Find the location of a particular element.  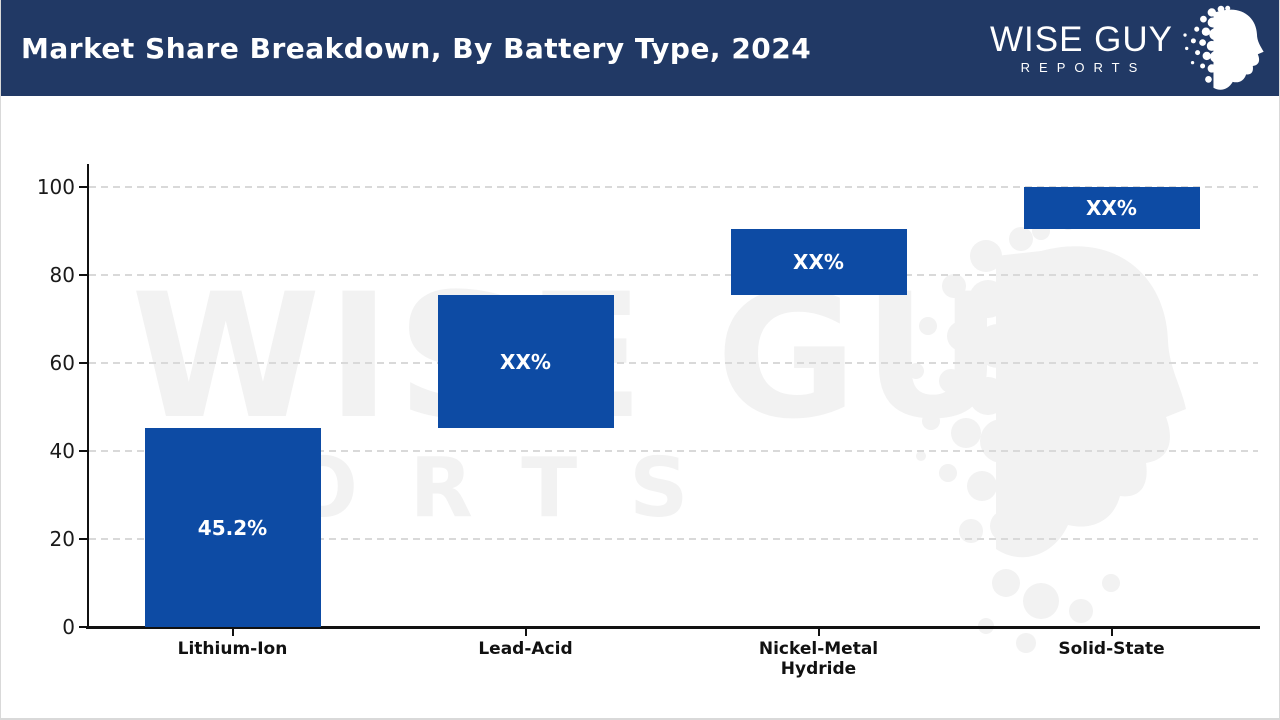

logo-wordmark-line1: WISE GUY is located at coordinates (1081, 39).